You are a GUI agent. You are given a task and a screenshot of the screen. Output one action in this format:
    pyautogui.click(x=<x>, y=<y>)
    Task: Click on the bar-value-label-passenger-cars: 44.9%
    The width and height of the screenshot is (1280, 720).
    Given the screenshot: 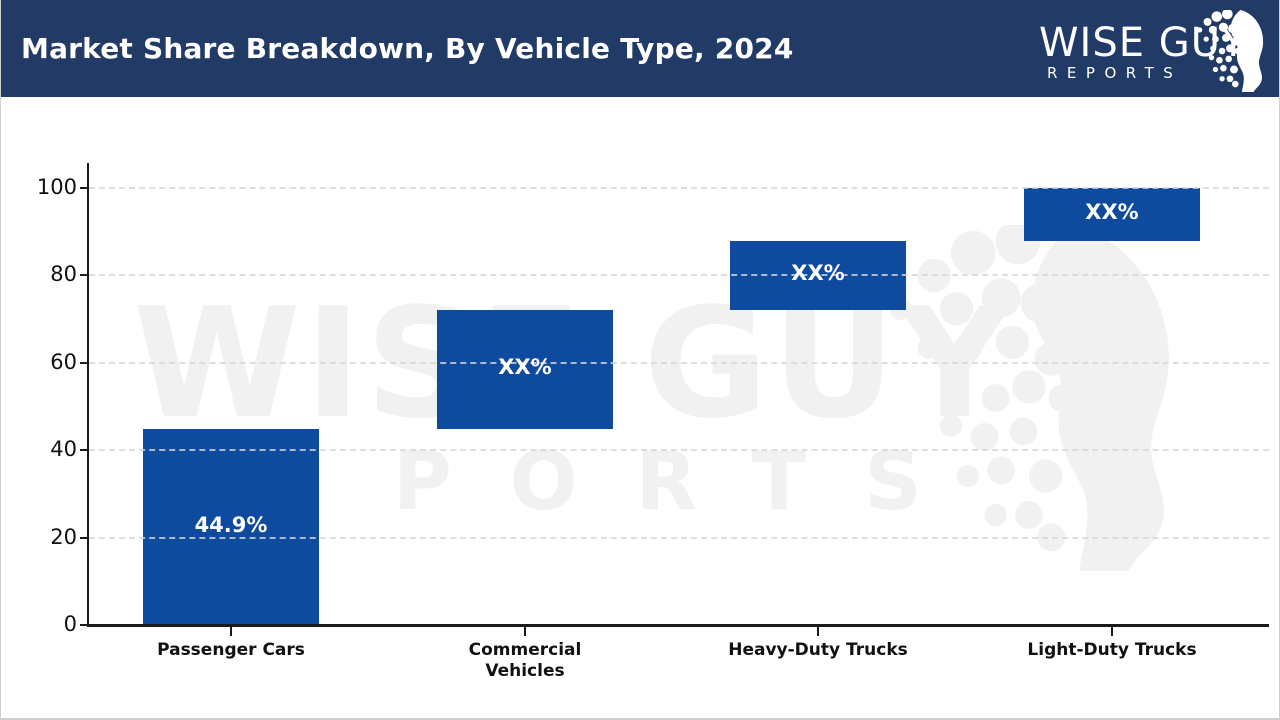 What is the action you would take?
    pyautogui.click(x=231, y=524)
    